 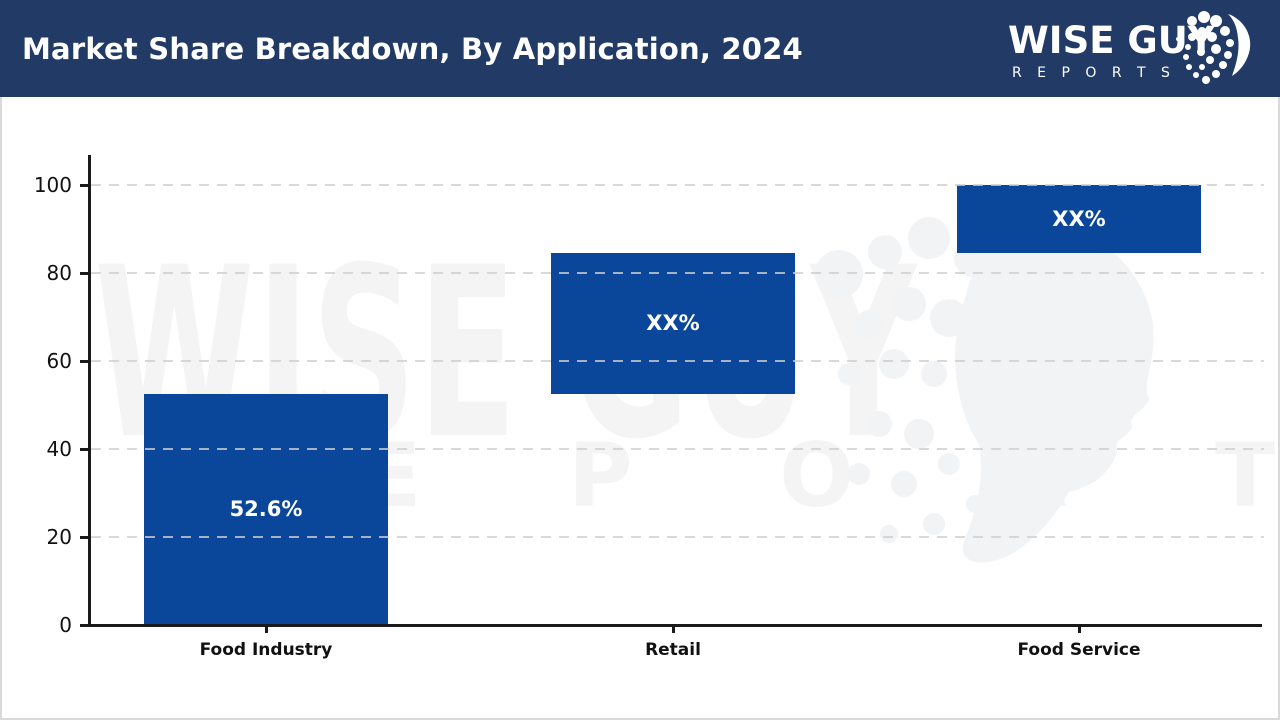 I want to click on wise-guy-logo: WISE GUY R E P O R T S, so click(x=1132, y=49).